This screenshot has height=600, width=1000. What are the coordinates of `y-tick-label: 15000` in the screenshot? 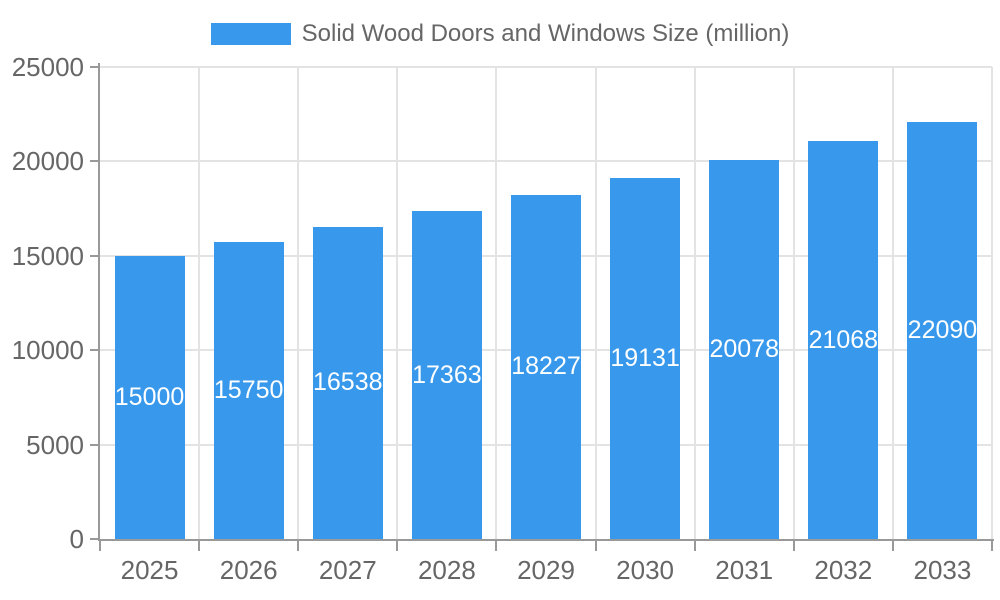 It's located at (47, 255).